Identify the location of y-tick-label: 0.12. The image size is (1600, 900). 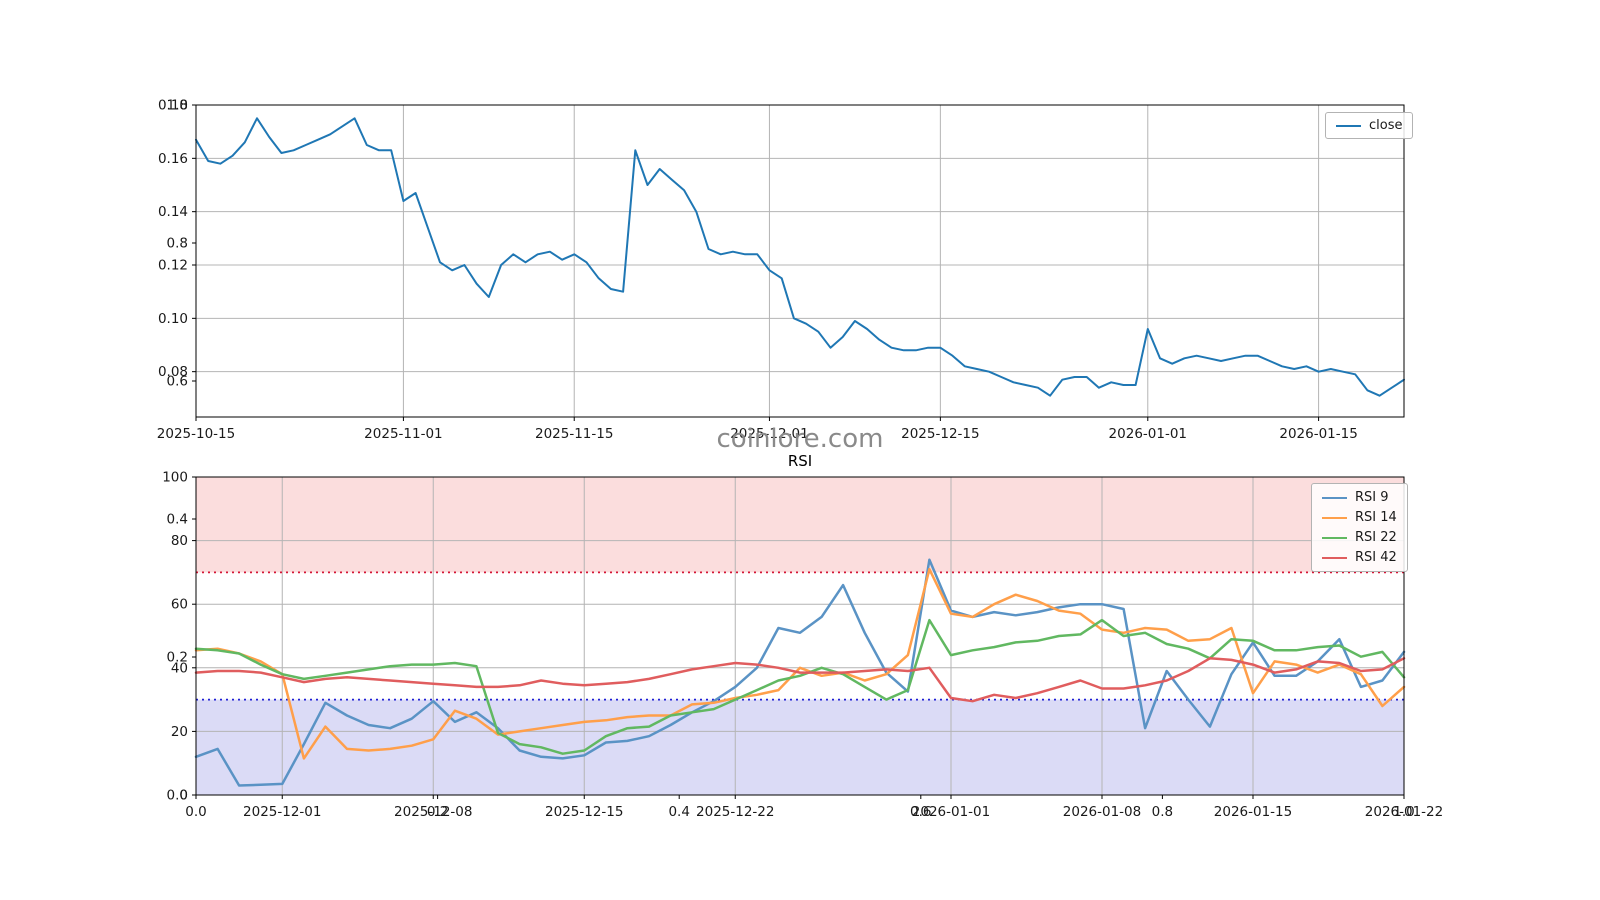
(173, 266).